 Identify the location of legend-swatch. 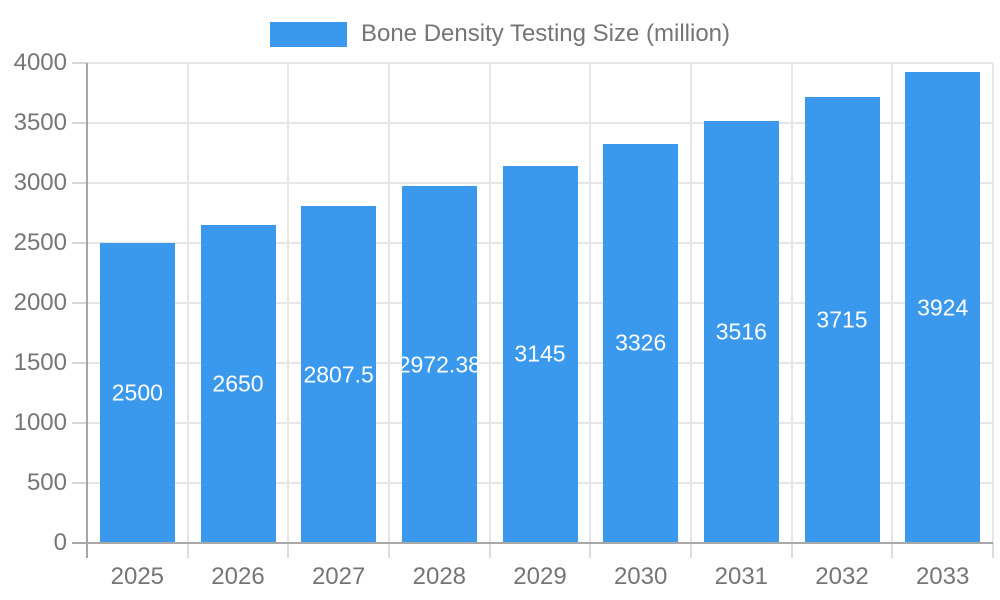
(308, 34).